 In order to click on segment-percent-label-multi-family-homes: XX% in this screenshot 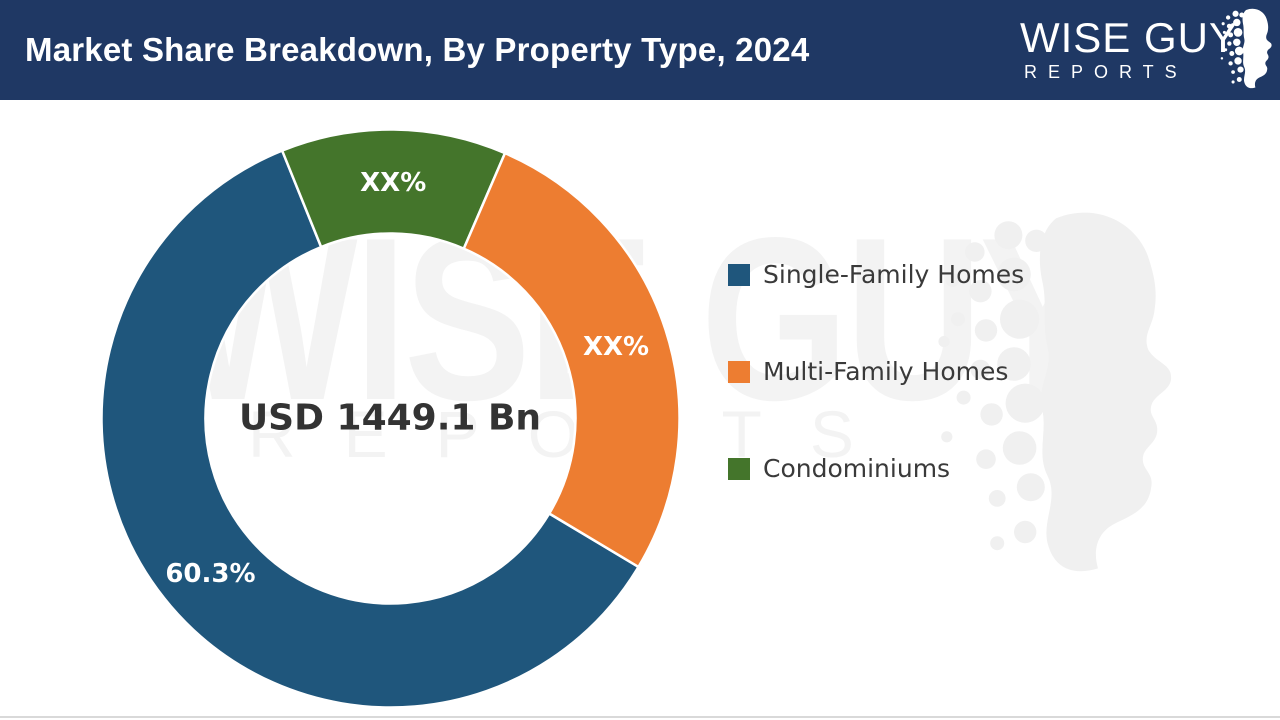, I will do `click(616, 347)`.